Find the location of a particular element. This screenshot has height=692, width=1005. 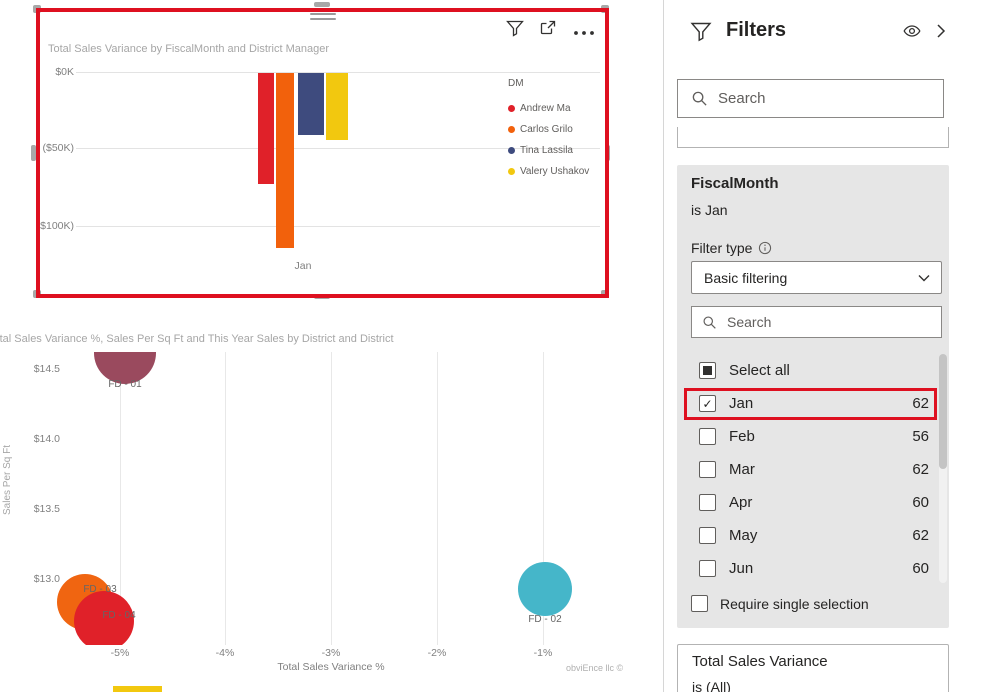

more-options-icon is located at coordinates (584, 33).